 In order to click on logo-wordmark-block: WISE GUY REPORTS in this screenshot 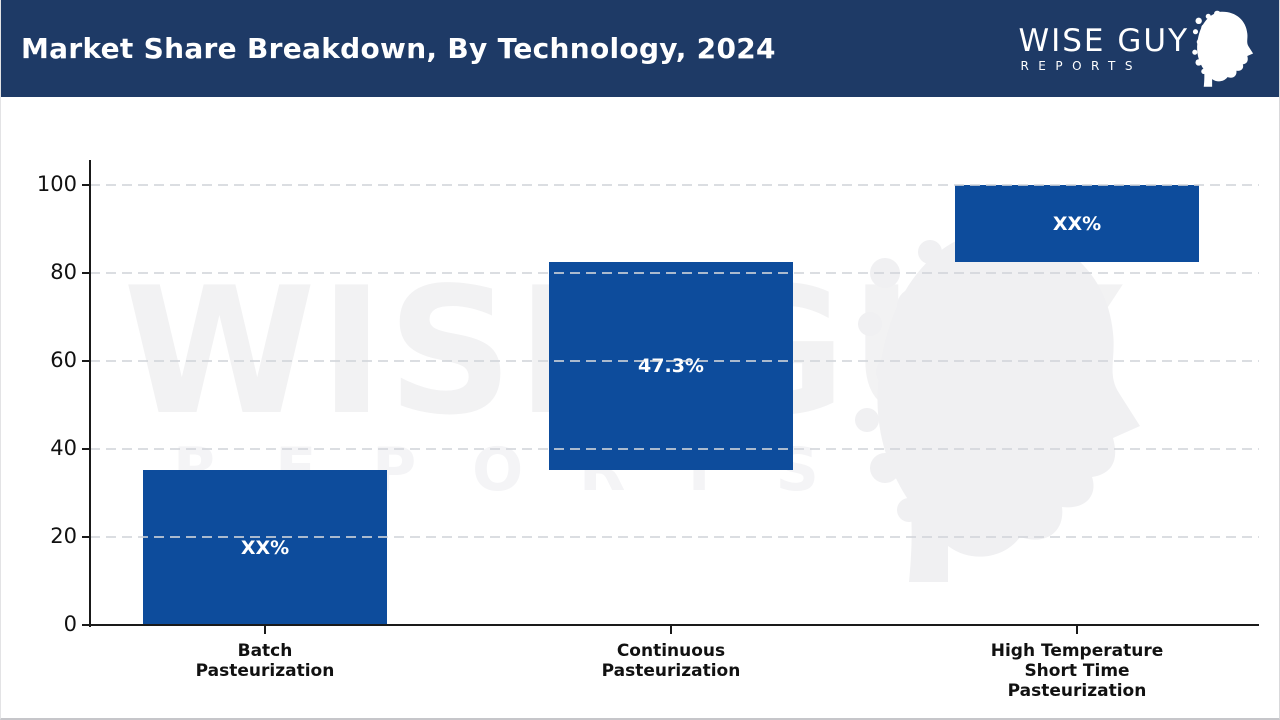, I will do `click(1103, 48)`.